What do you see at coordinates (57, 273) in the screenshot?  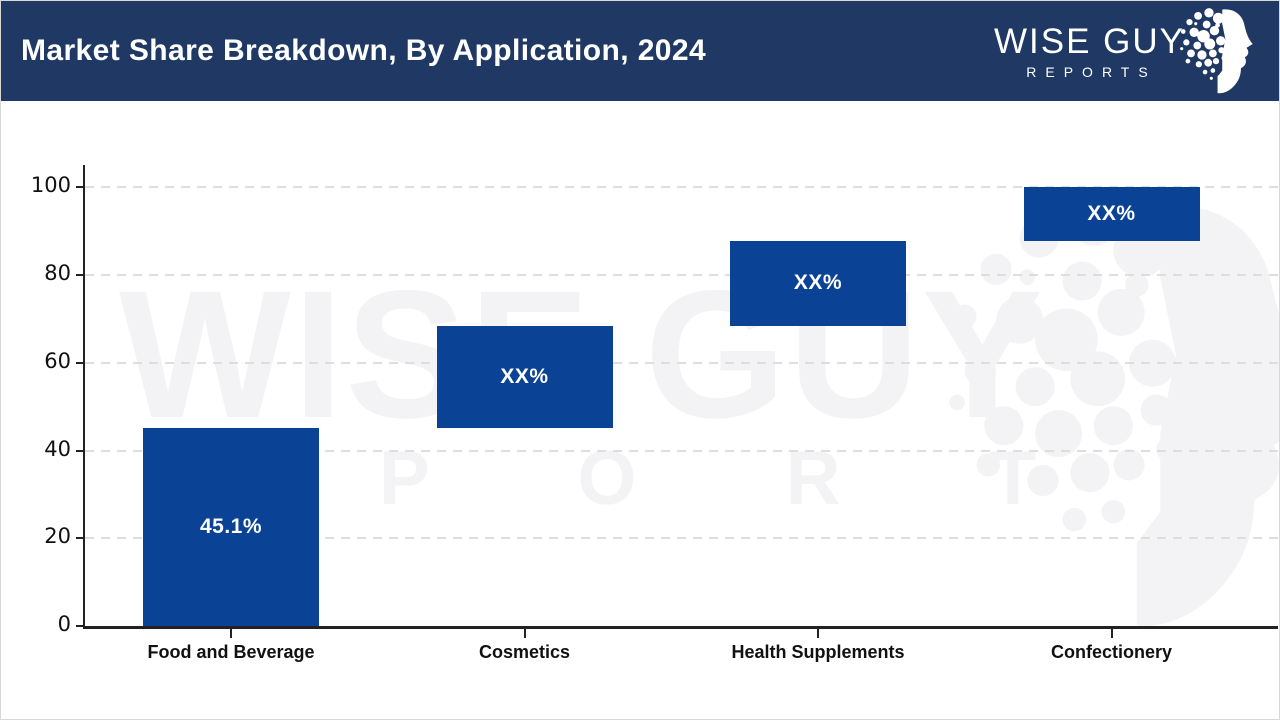 I see `y-tick-label: 80` at bounding box center [57, 273].